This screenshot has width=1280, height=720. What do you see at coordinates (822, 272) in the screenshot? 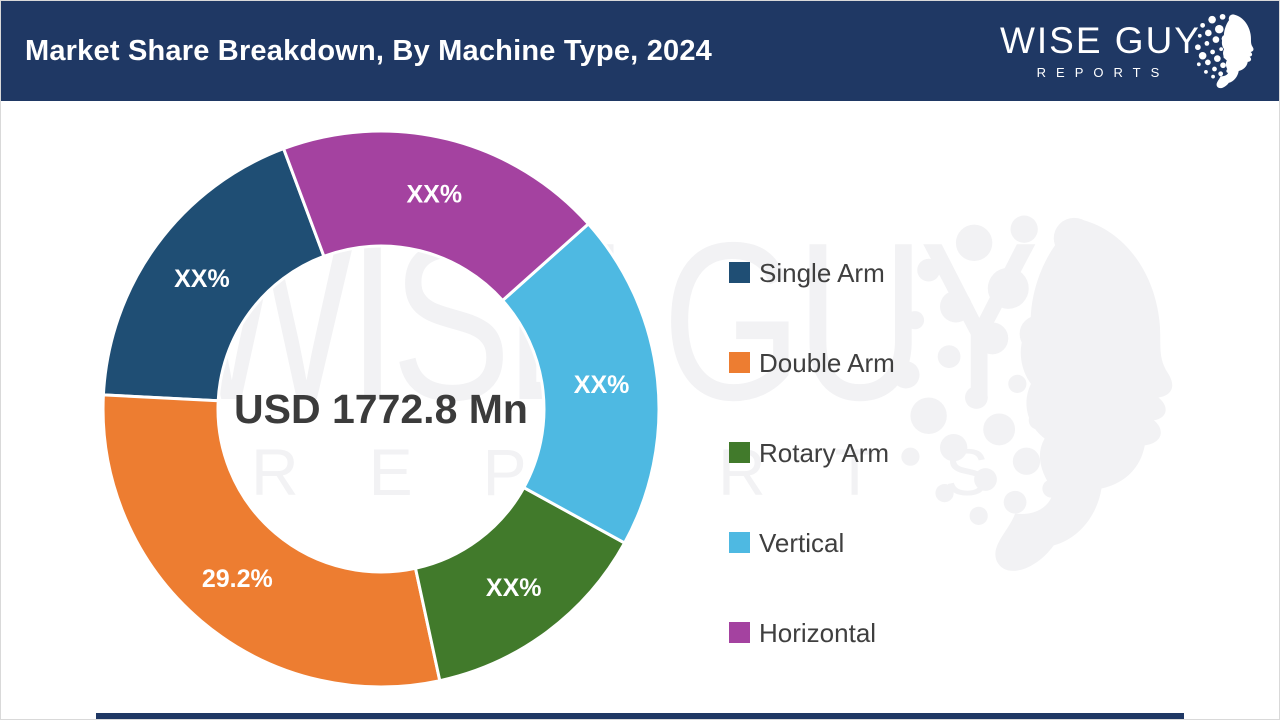
I see `legend-label: Single Arm` at bounding box center [822, 272].